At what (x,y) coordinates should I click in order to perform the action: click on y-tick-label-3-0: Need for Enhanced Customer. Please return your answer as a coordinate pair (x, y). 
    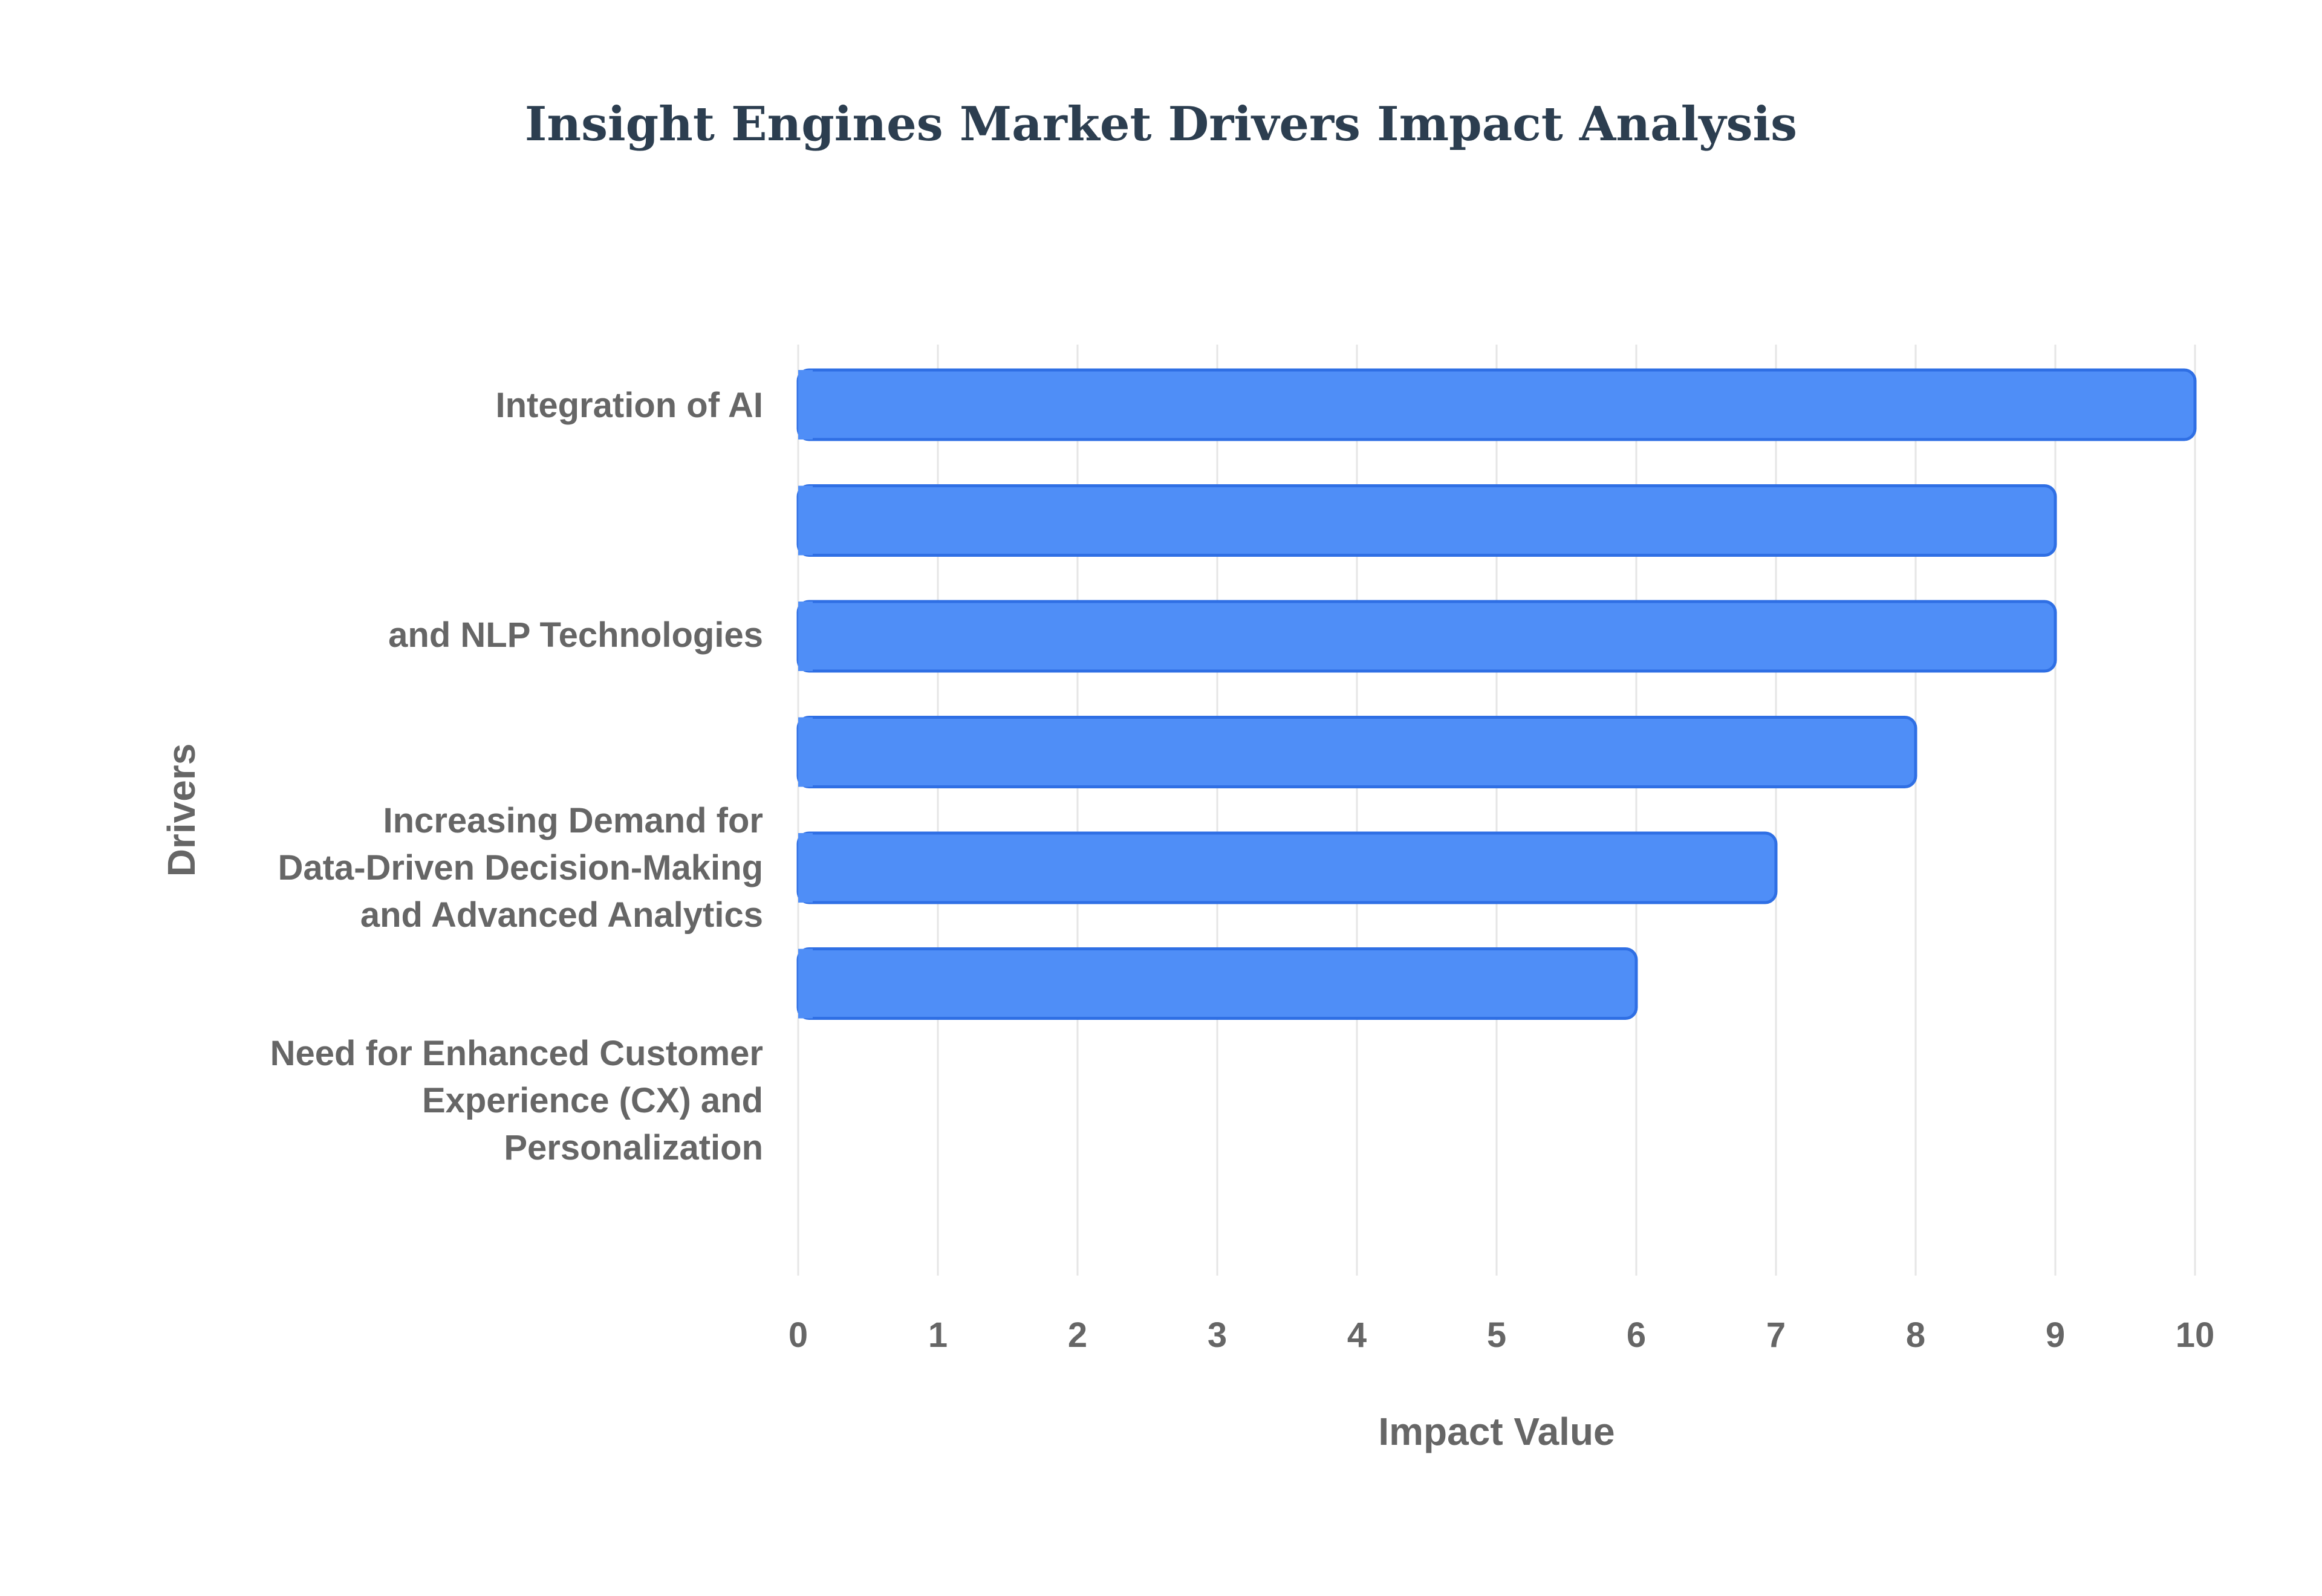
    Looking at the image, I should click on (516, 1053).